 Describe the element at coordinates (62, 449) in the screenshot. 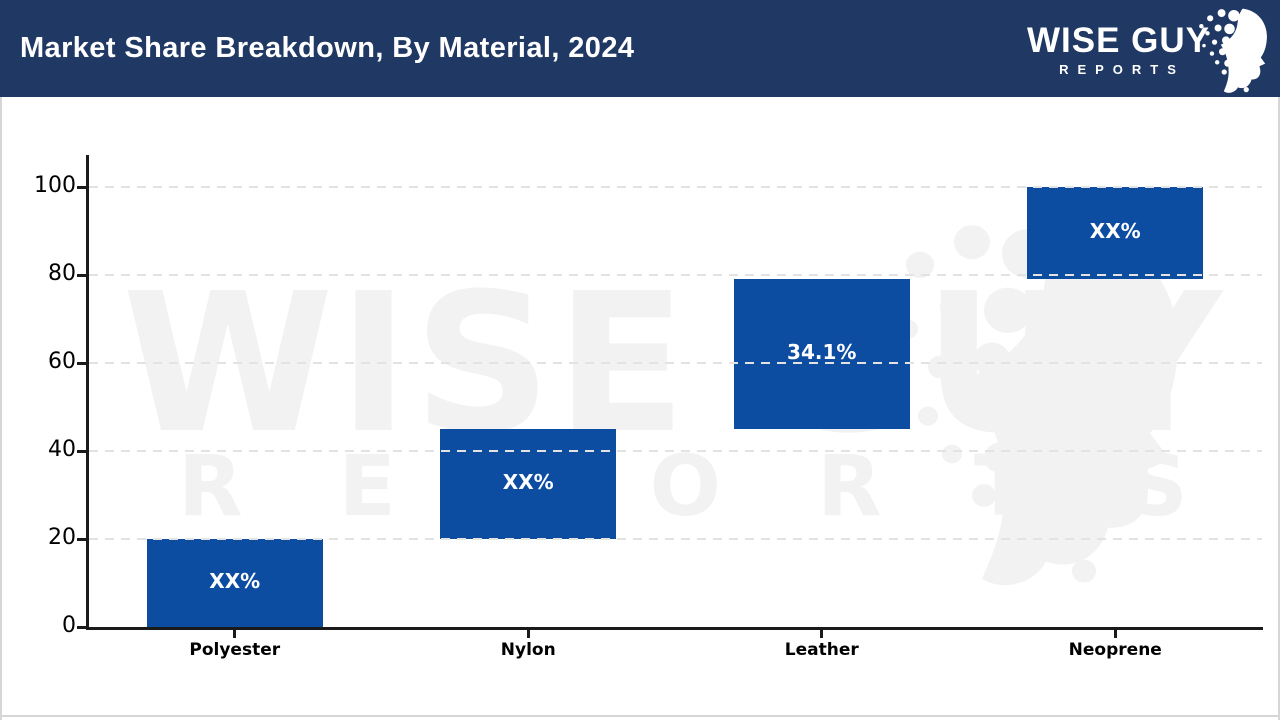

I see `y-tick-label: 40` at that location.